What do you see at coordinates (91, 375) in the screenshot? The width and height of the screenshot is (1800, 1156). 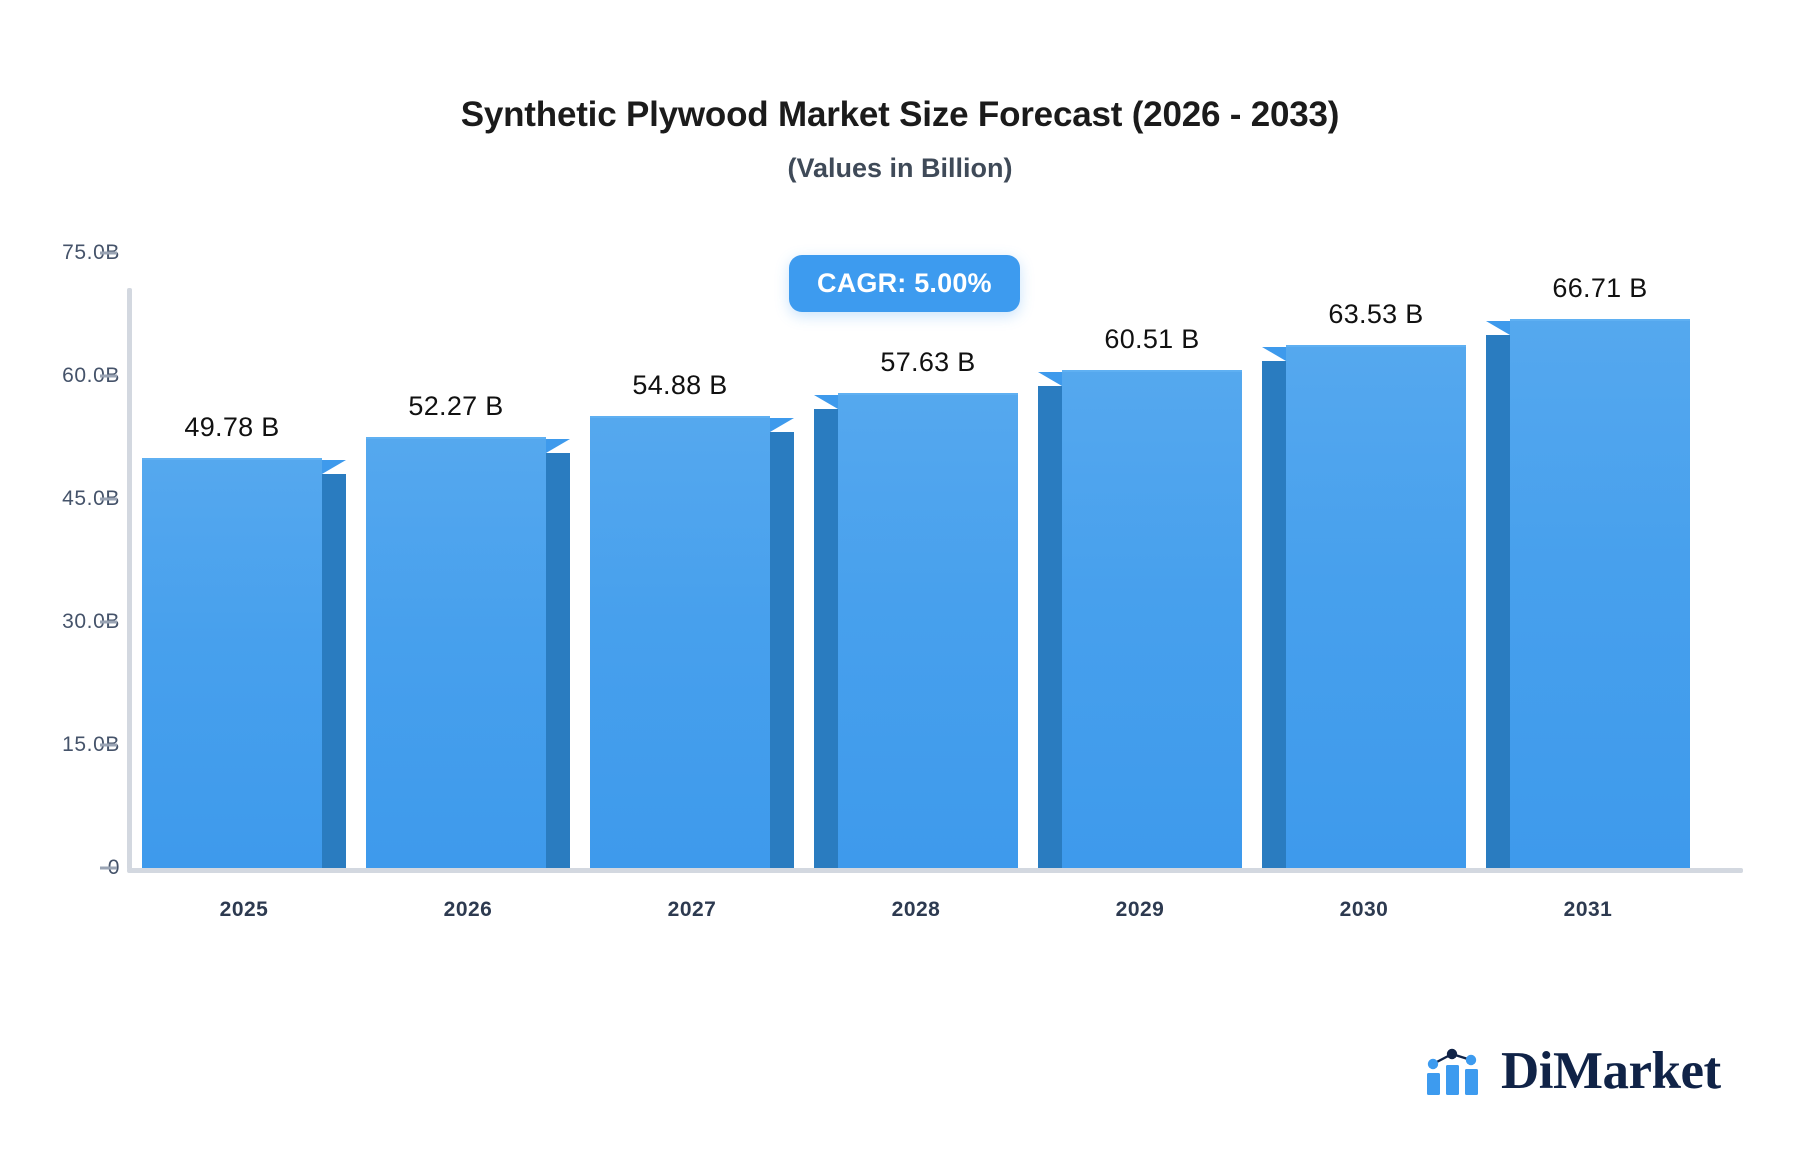 I see `y-tick-label: 60.0B` at bounding box center [91, 375].